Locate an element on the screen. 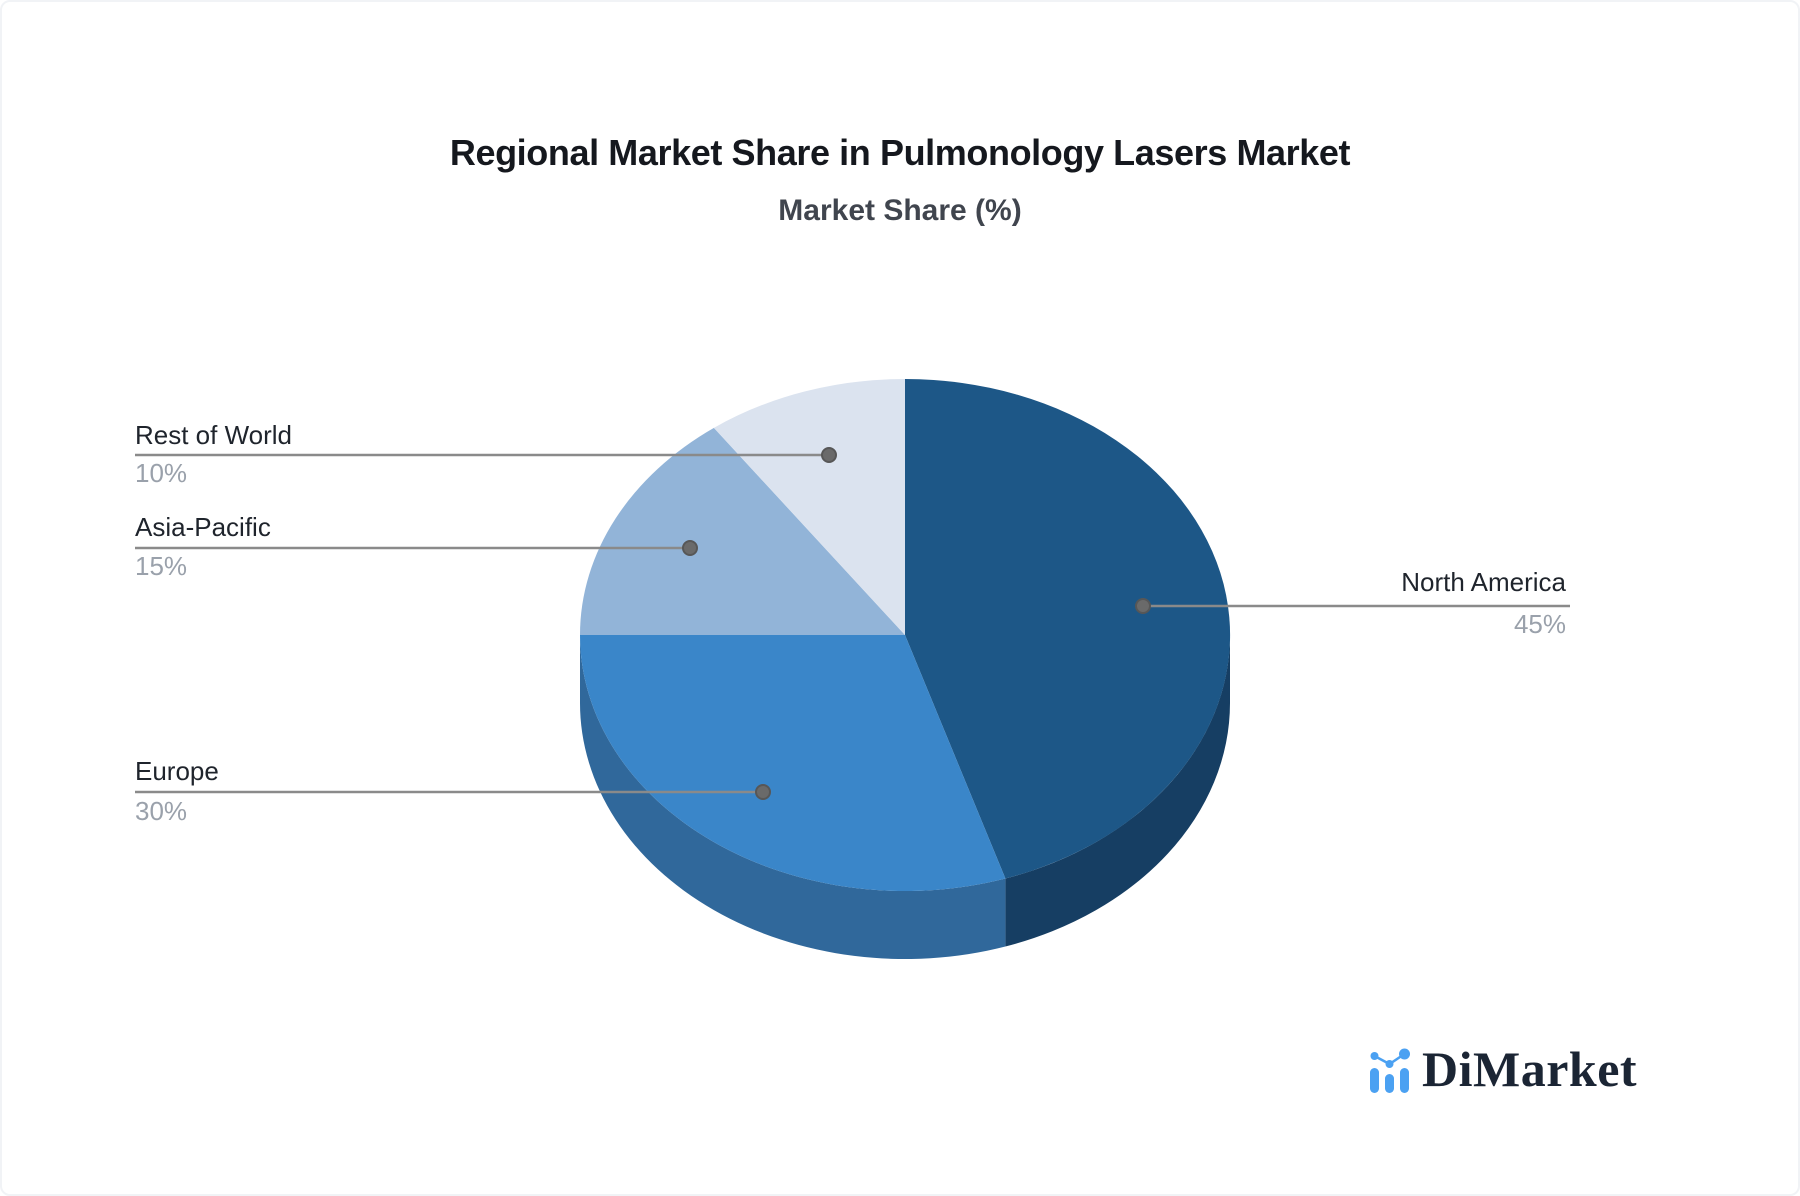 This screenshot has height=1196, width=1800. pie-side-north-america is located at coordinates (1117, 791).